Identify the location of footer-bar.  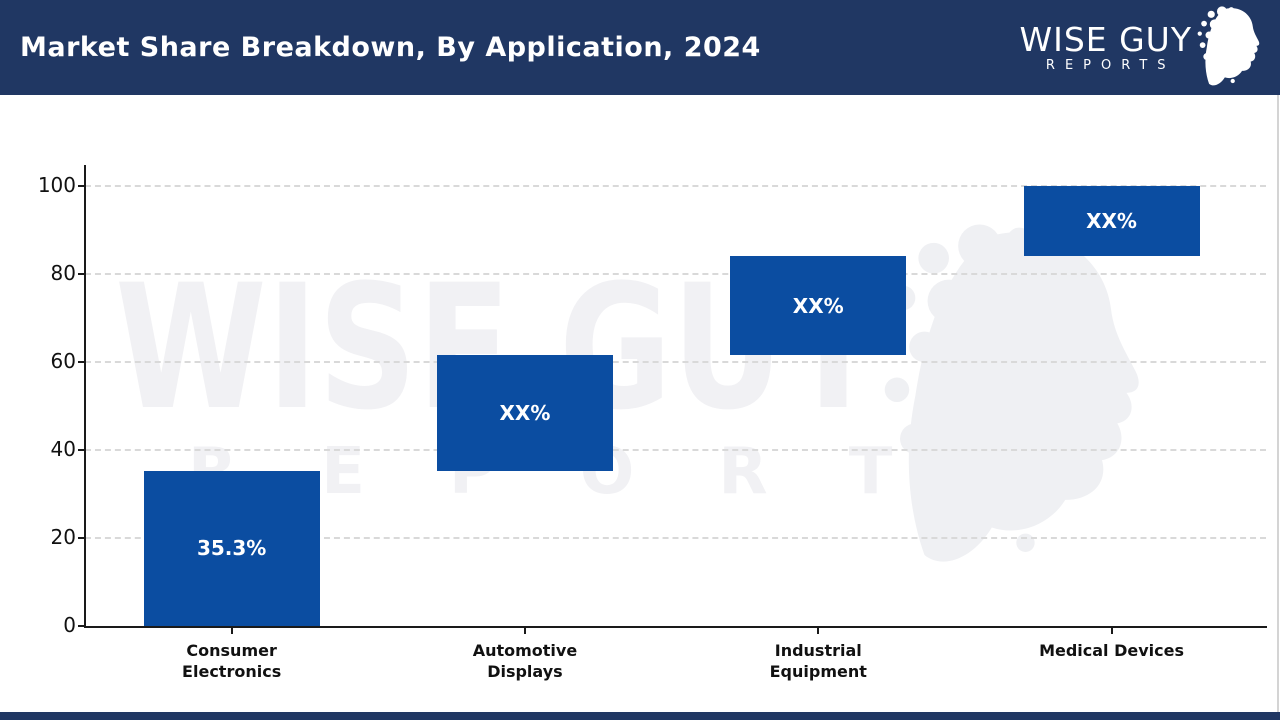
(640, 716).